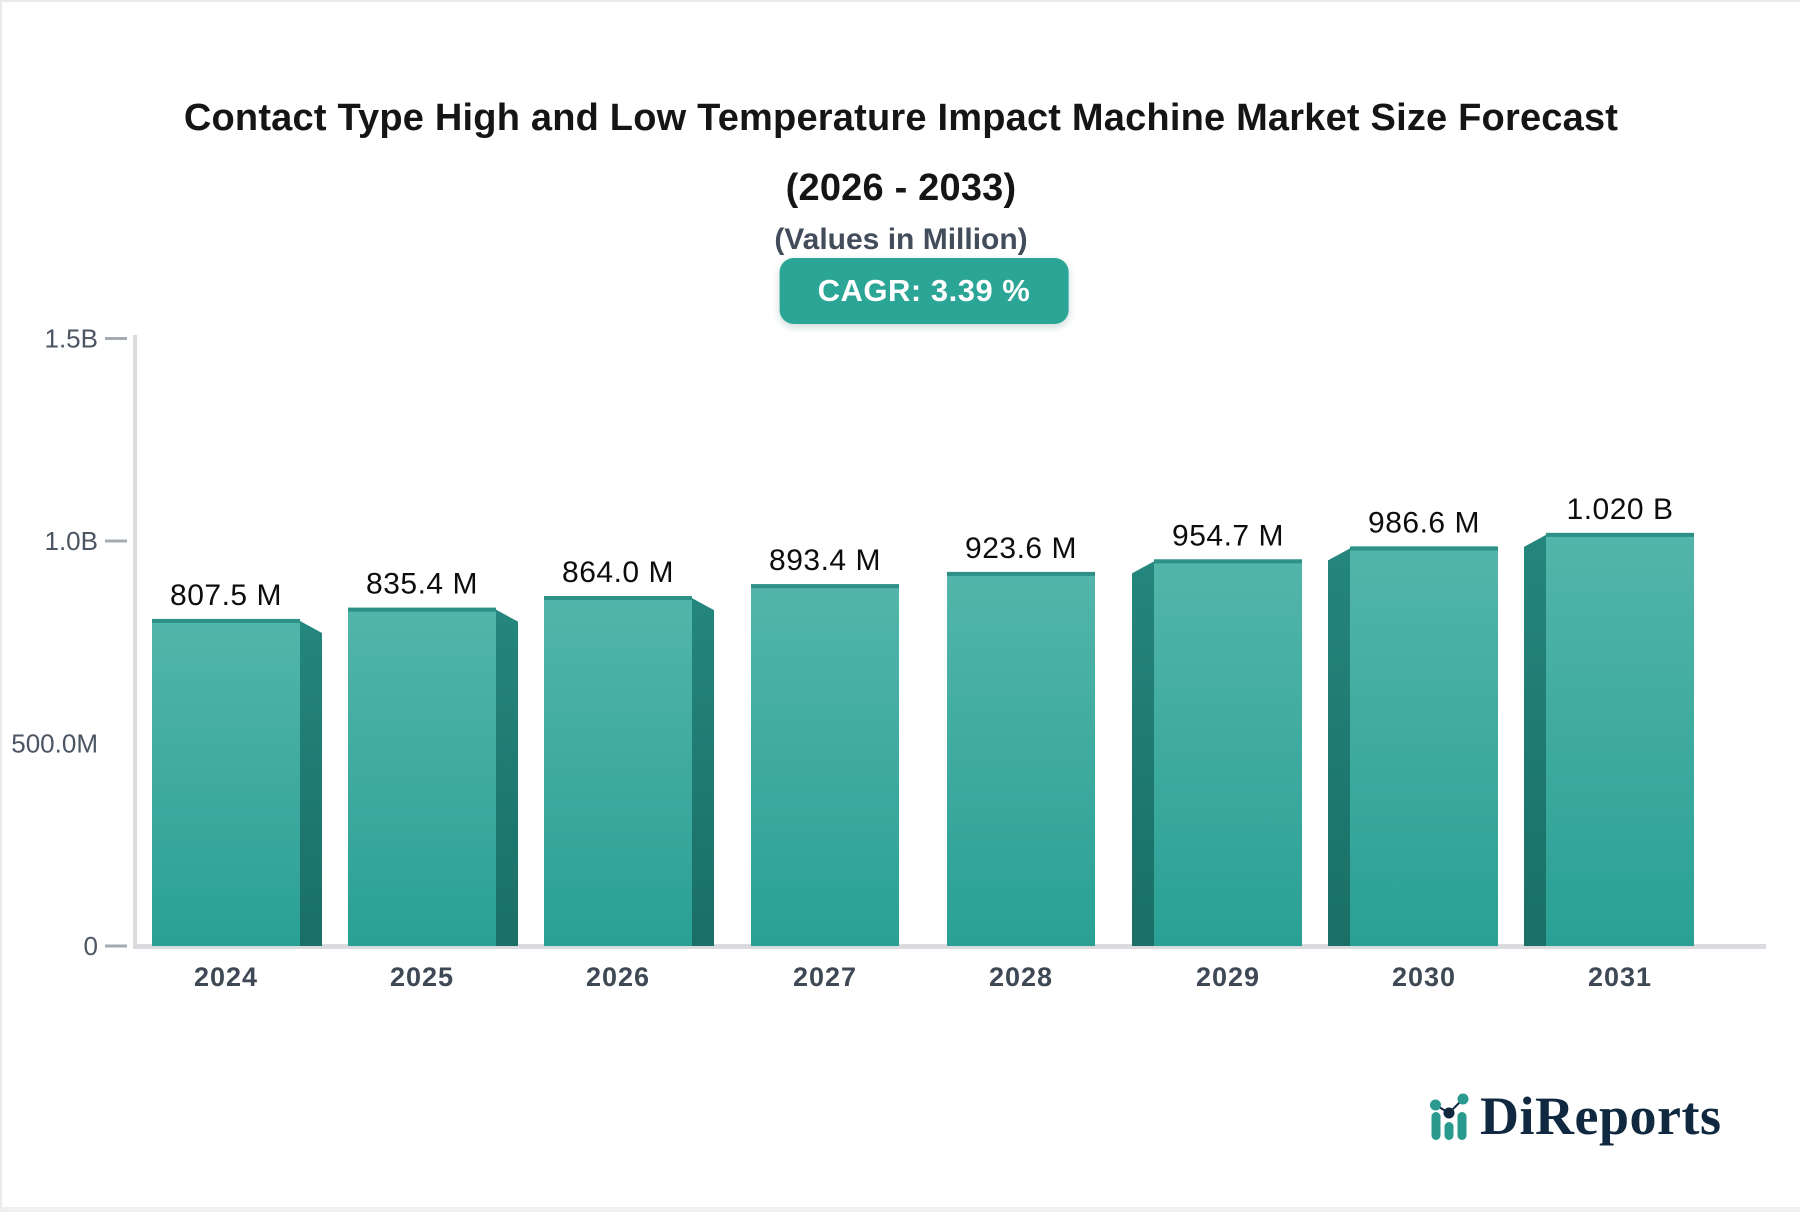 The image size is (1800, 1214). What do you see at coordinates (135, 642) in the screenshot?
I see `y-axis-line` at bounding box center [135, 642].